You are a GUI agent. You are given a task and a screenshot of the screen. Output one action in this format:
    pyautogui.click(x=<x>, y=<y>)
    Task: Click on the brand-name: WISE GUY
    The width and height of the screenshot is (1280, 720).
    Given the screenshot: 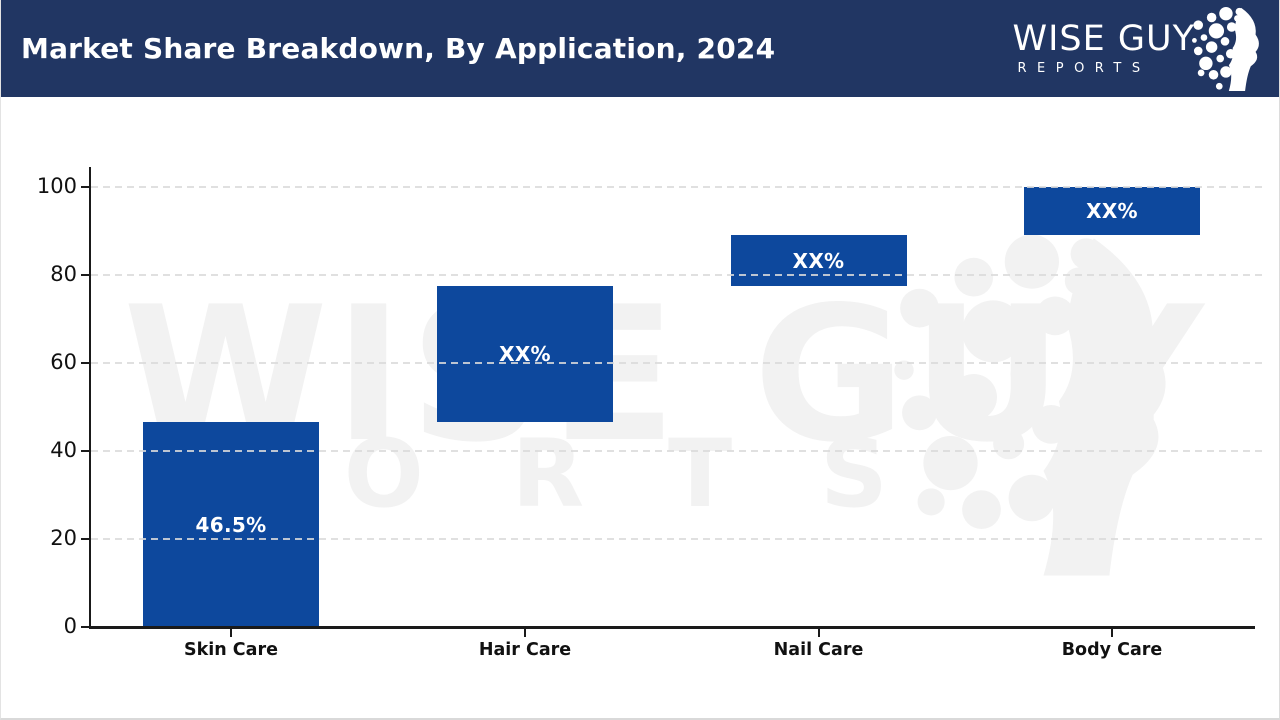 What is the action you would take?
    pyautogui.click(x=1103, y=38)
    